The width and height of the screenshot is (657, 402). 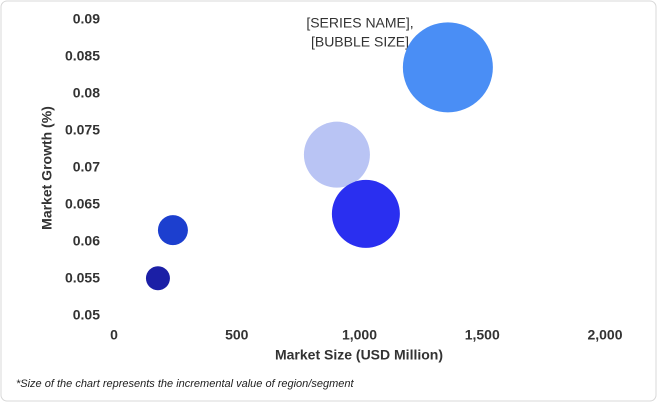 I want to click on x-tick-label: 500, so click(x=237, y=335).